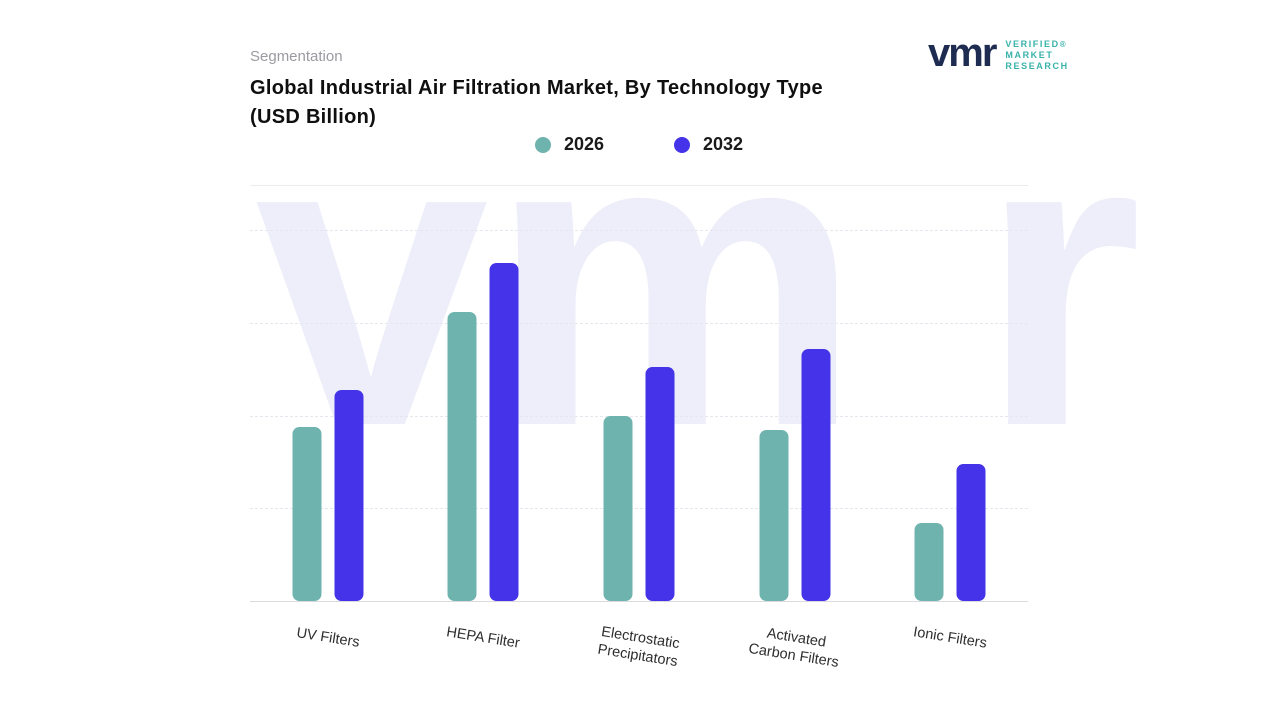  I want to click on legend-label-2032: 2032, so click(723, 144).